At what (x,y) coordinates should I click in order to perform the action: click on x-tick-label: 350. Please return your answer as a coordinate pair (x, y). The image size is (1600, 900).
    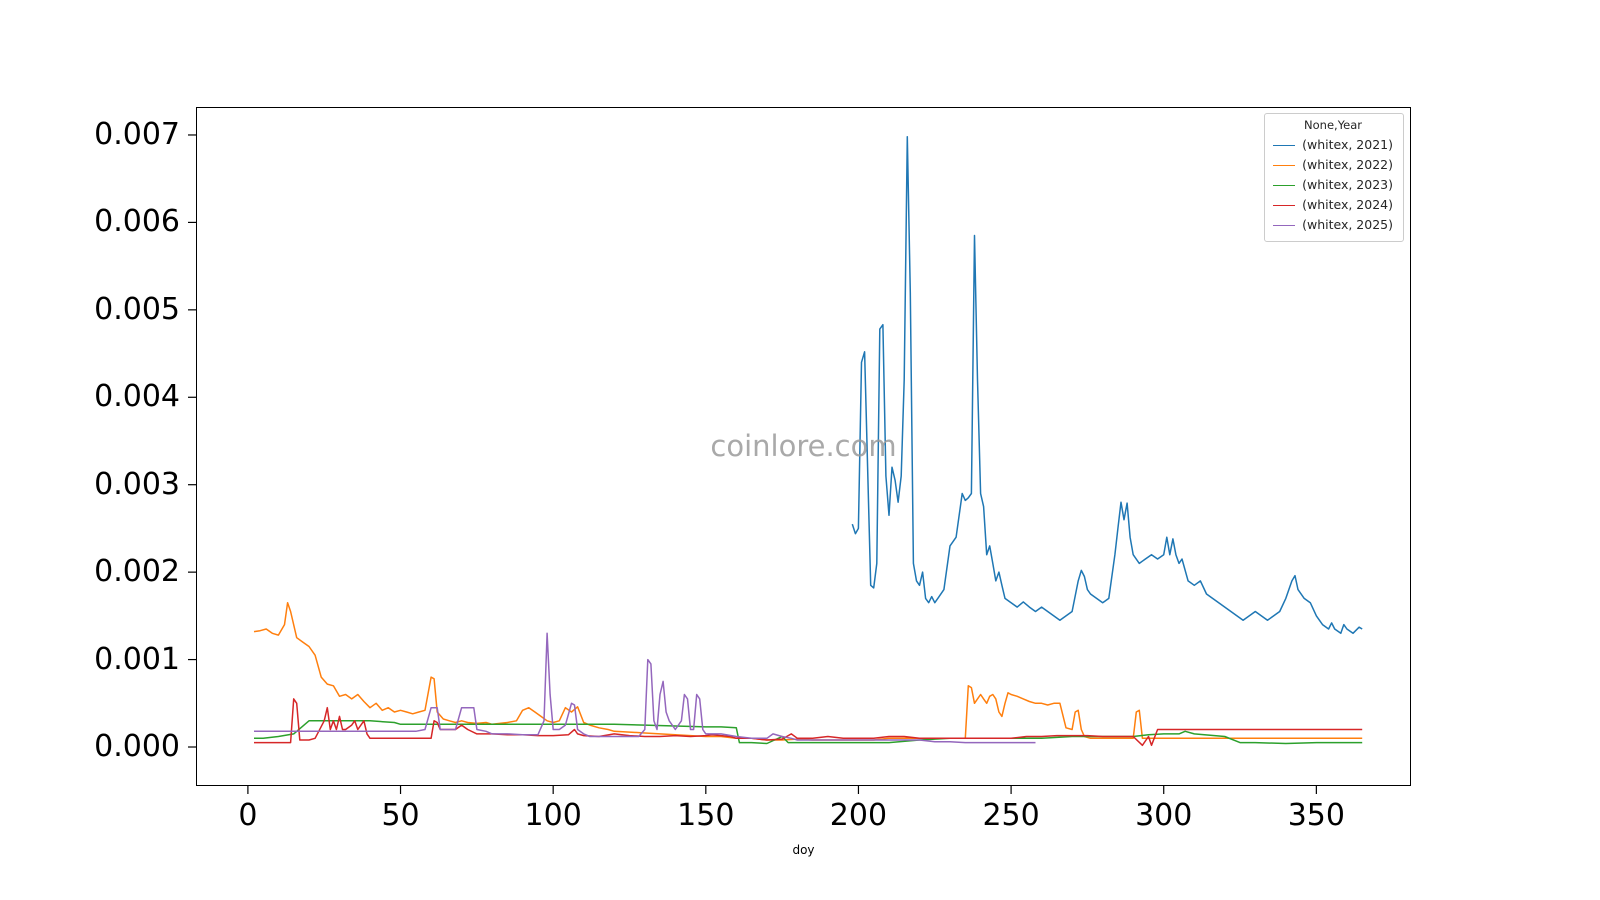
    Looking at the image, I should click on (1316, 815).